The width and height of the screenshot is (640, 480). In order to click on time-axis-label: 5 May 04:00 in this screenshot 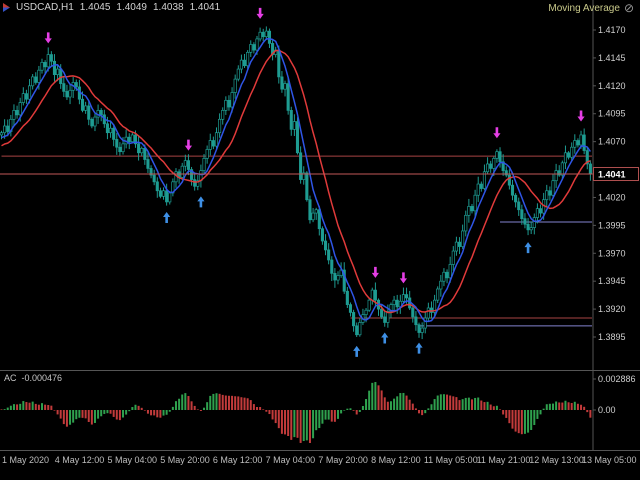, I will do `click(132, 460)`.